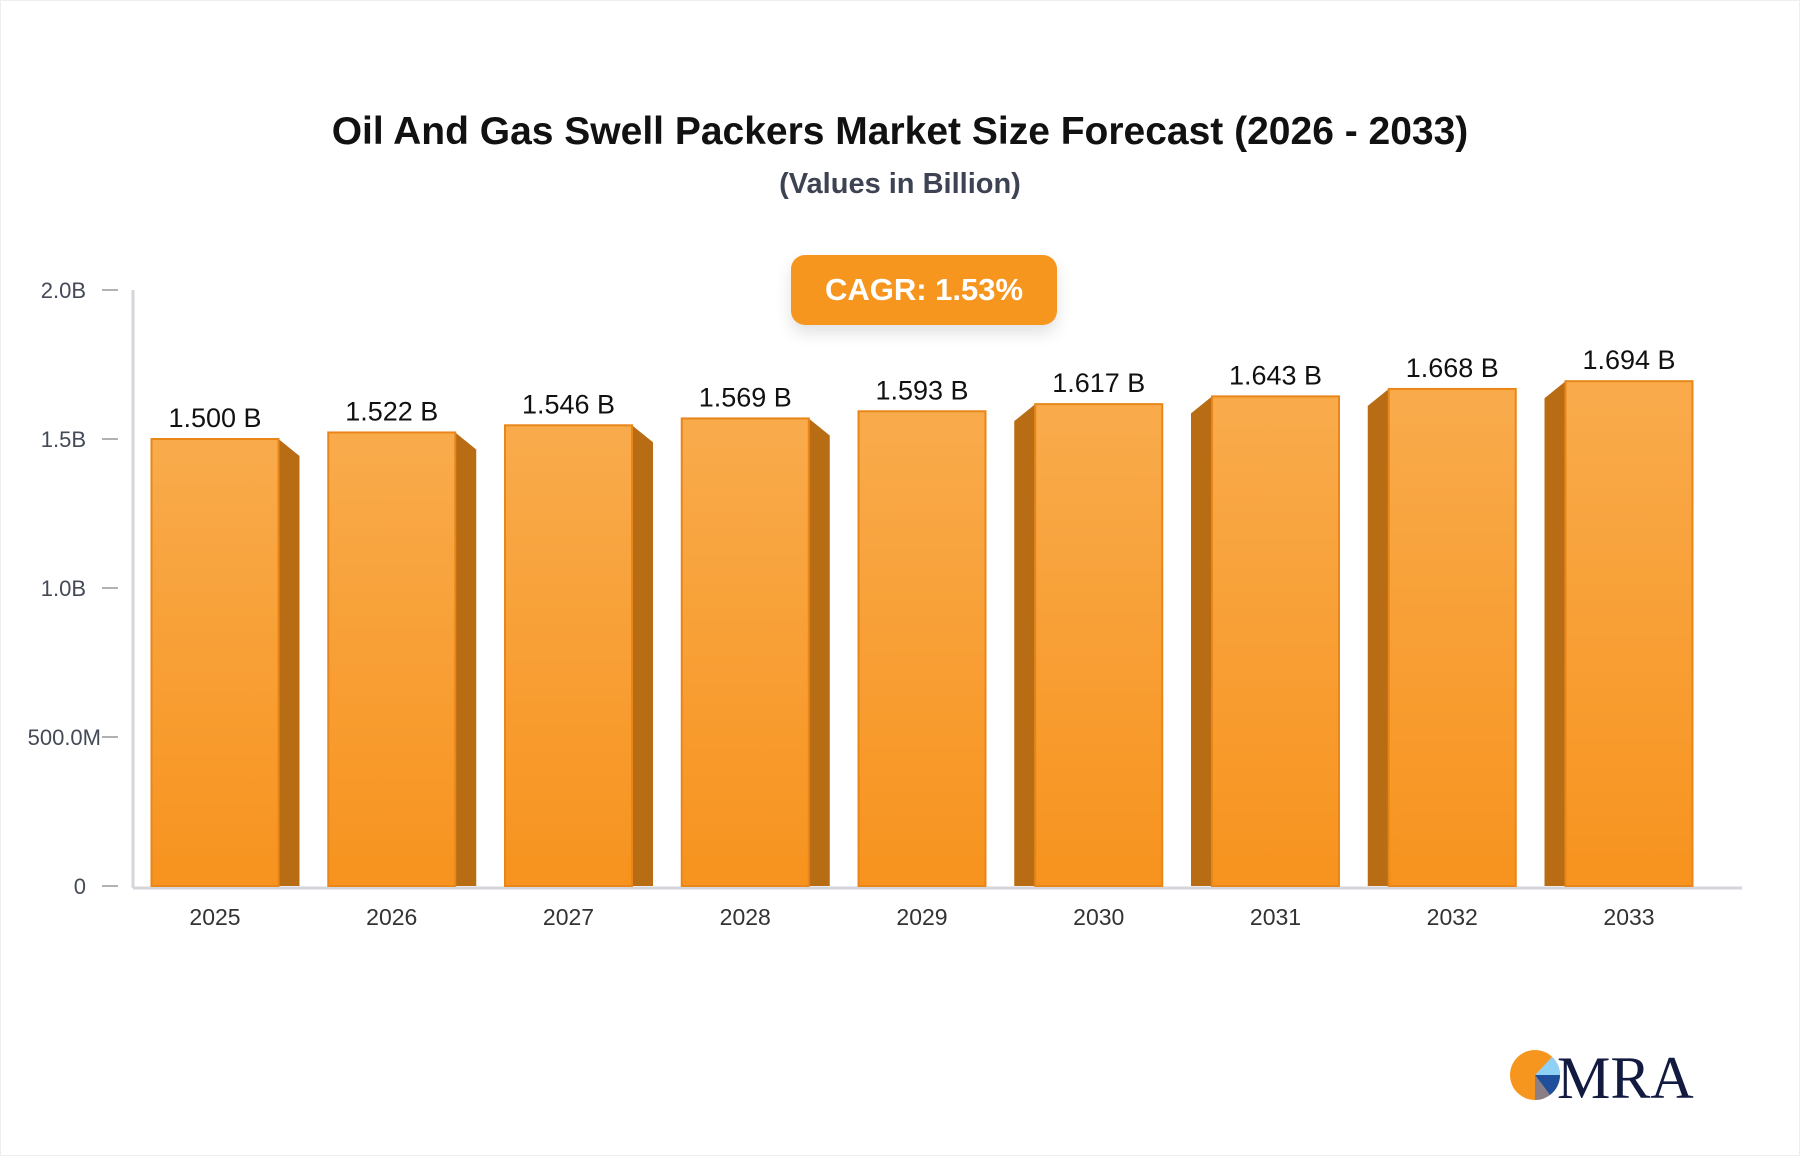 The image size is (1800, 1156). I want to click on x-tick-label: 2030, so click(1098, 917).